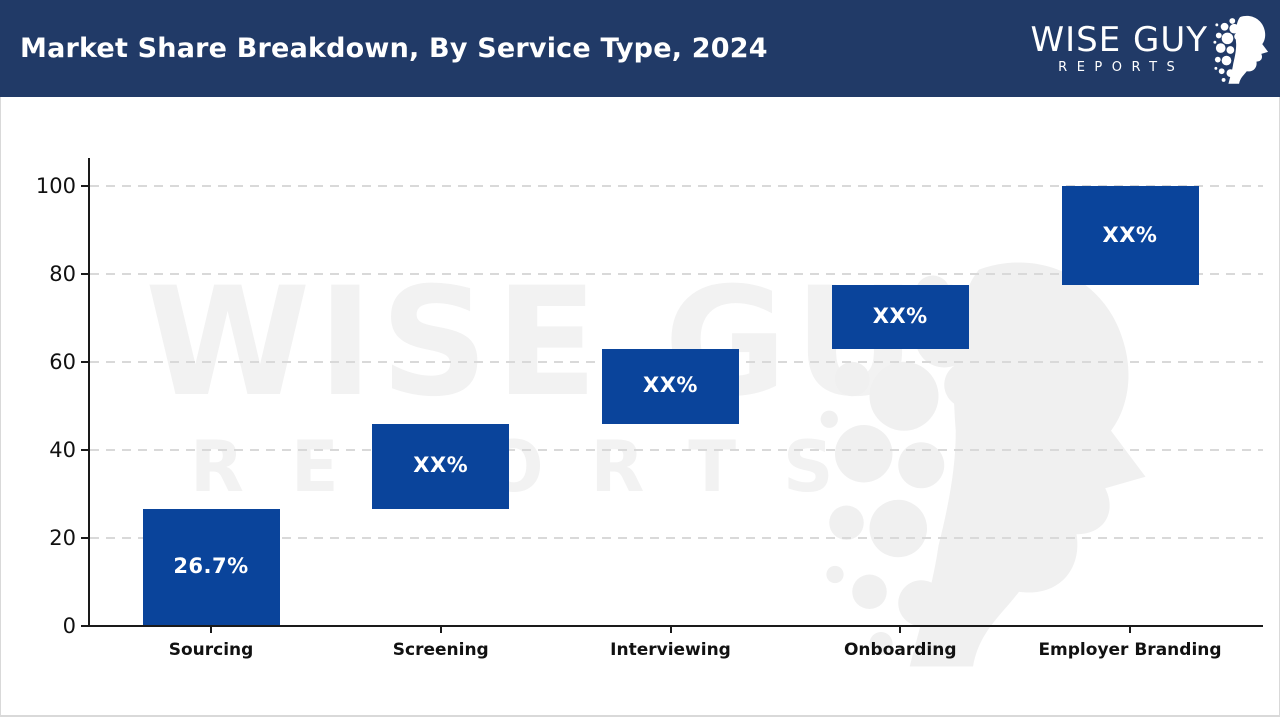  What do you see at coordinates (62, 274) in the screenshot?
I see `y-tick-label-80: 80` at bounding box center [62, 274].